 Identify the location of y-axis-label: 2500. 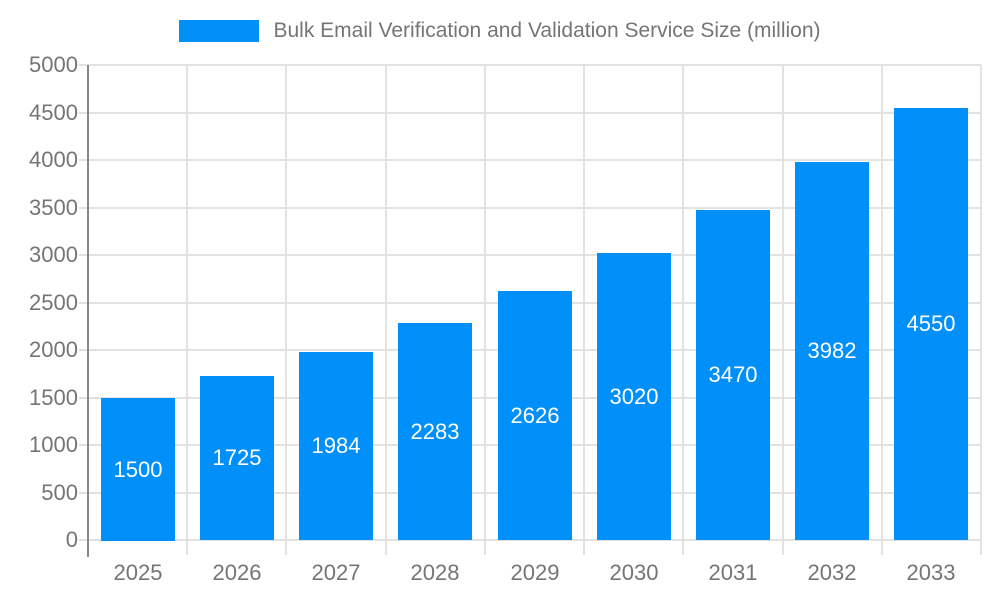
(53, 302).